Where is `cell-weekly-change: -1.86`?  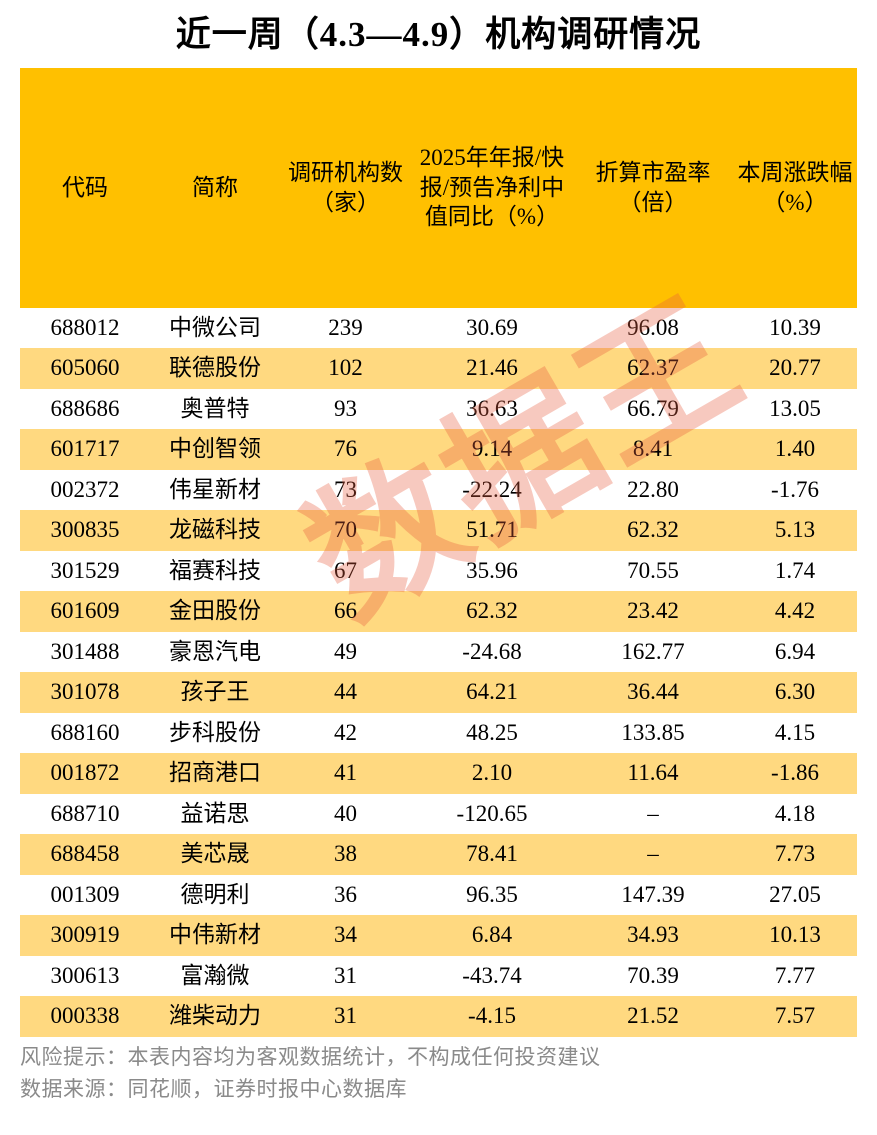
cell-weekly-change: -1.86 is located at coordinates (795, 773).